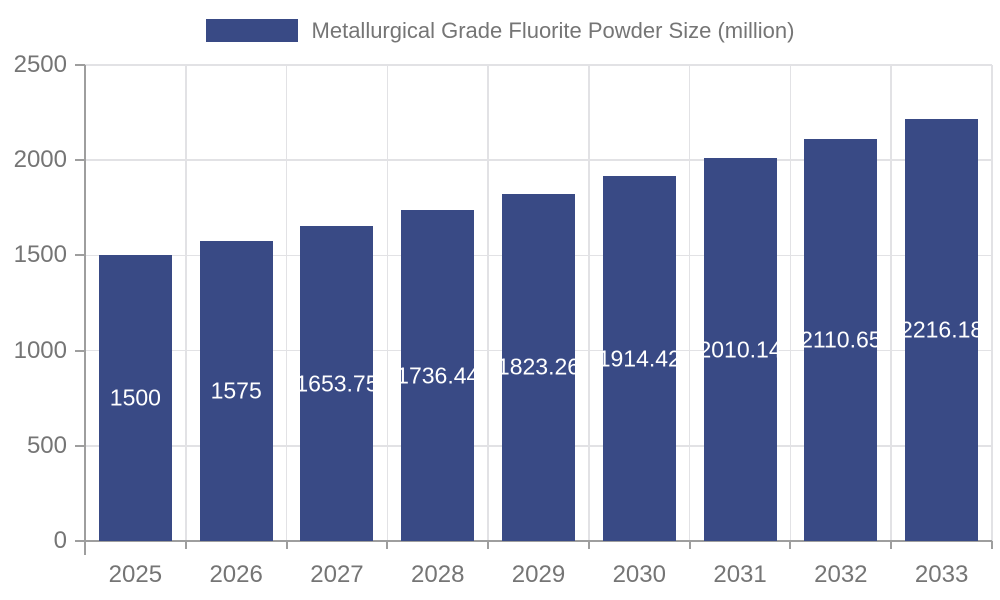 This screenshot has height=600, width=1000. I want to click on x-tick-label: 2029, so click(538, 574).